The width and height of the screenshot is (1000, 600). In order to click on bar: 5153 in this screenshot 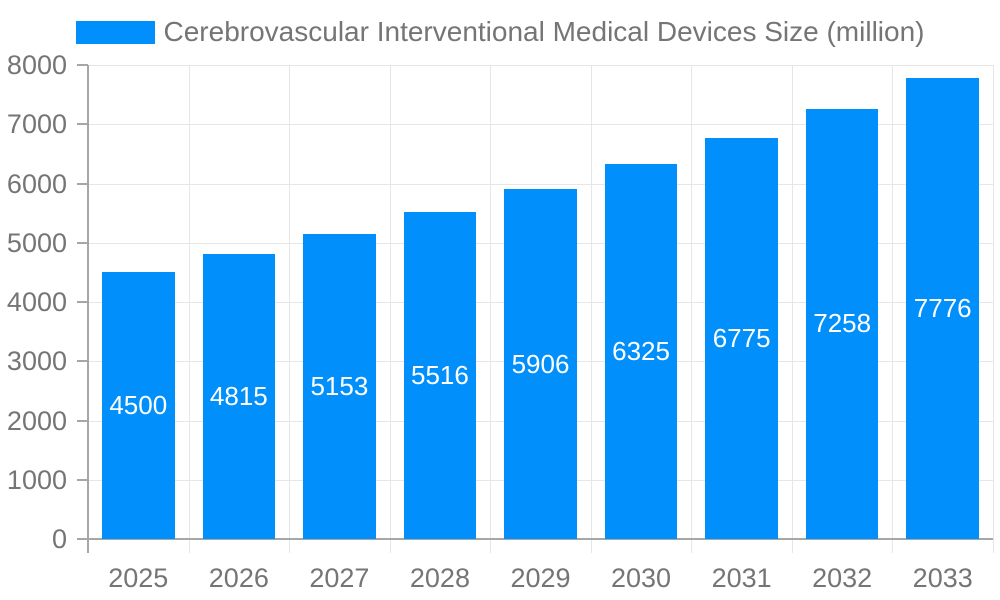, I will do `click(339, 386)`.